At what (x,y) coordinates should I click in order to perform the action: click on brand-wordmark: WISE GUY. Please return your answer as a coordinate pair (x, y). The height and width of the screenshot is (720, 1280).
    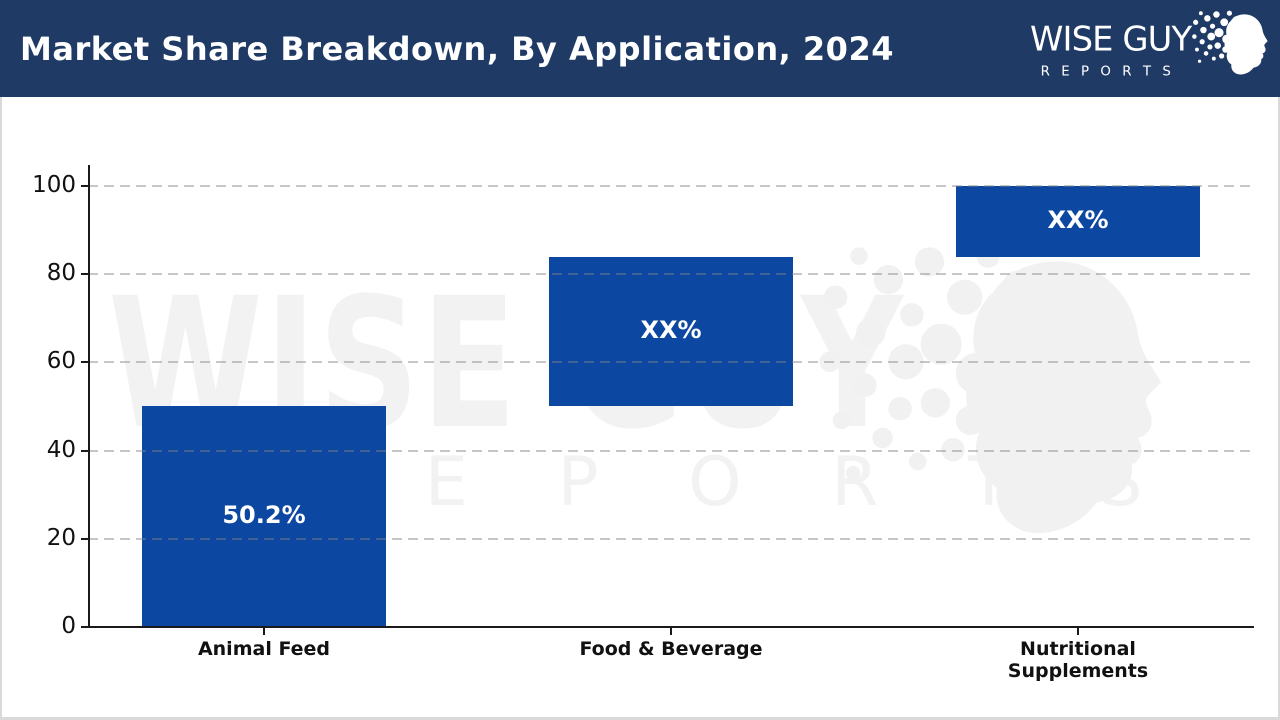
    Looking at the image, I should click on (1111, 39).